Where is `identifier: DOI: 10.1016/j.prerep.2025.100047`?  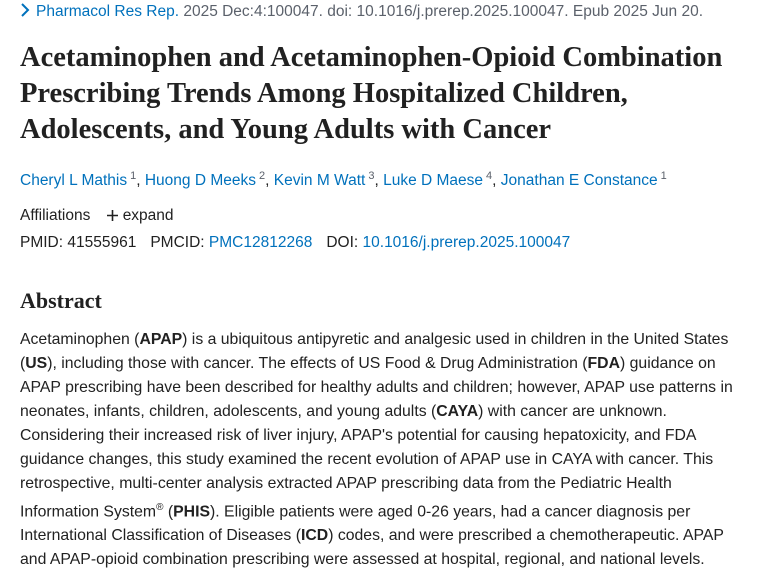
identifier: DOI: 10.1016/j.prerep.2025.100047 is located at coordinates (448, 242).